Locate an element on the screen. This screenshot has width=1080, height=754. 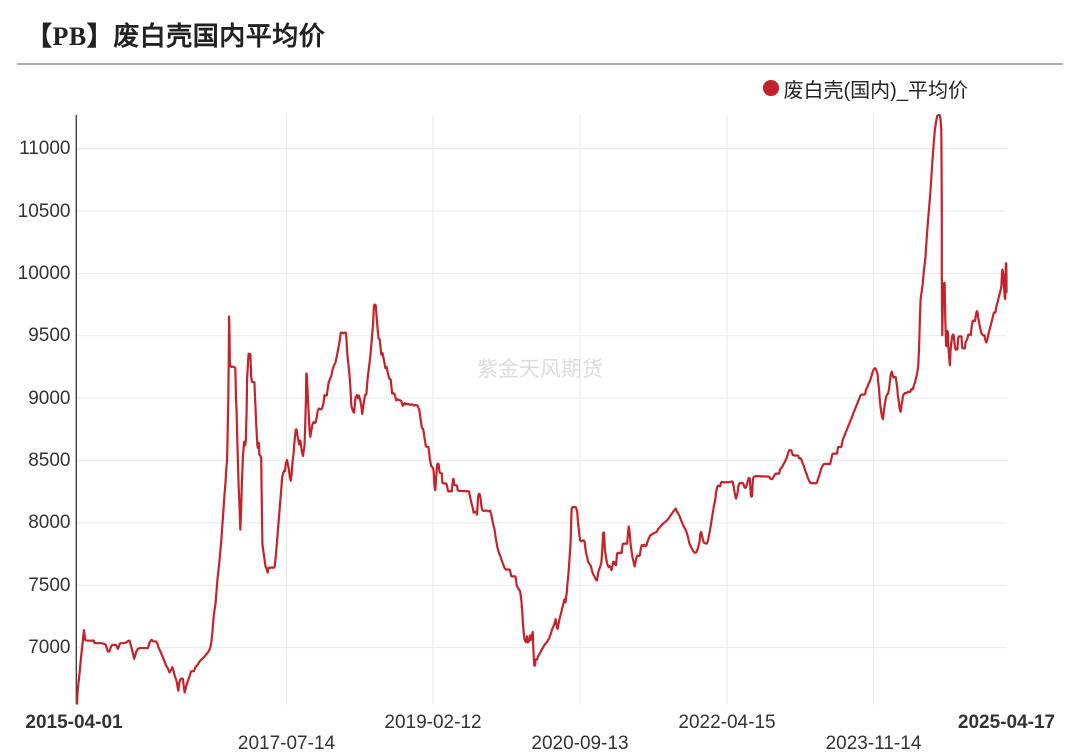
x-axis-label: 2020-09-13 is located at coordinates (580, 743).